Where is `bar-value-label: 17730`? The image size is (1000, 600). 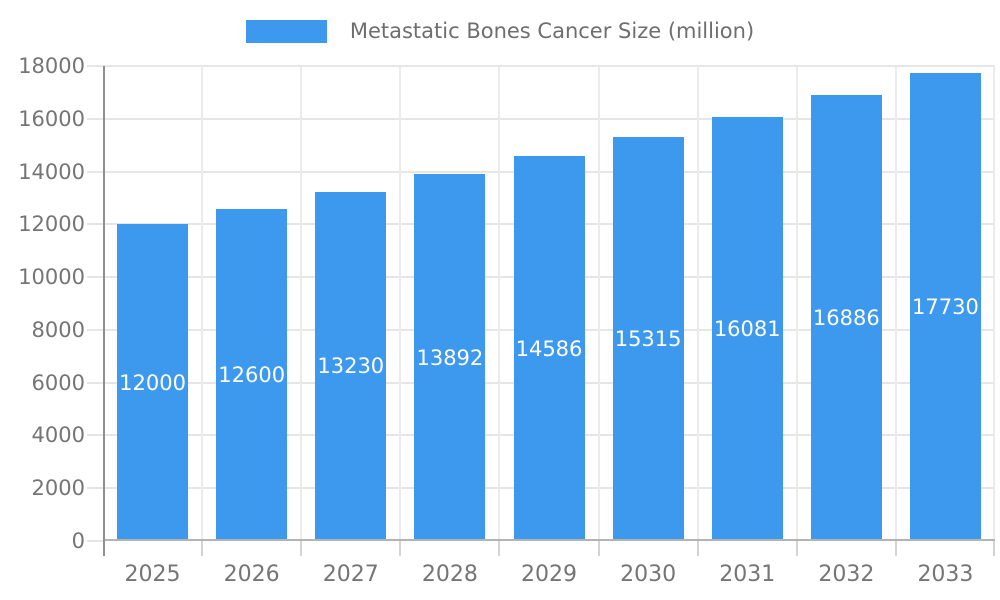 bar-value-label: 17730 is located at coordinates (945, 307).